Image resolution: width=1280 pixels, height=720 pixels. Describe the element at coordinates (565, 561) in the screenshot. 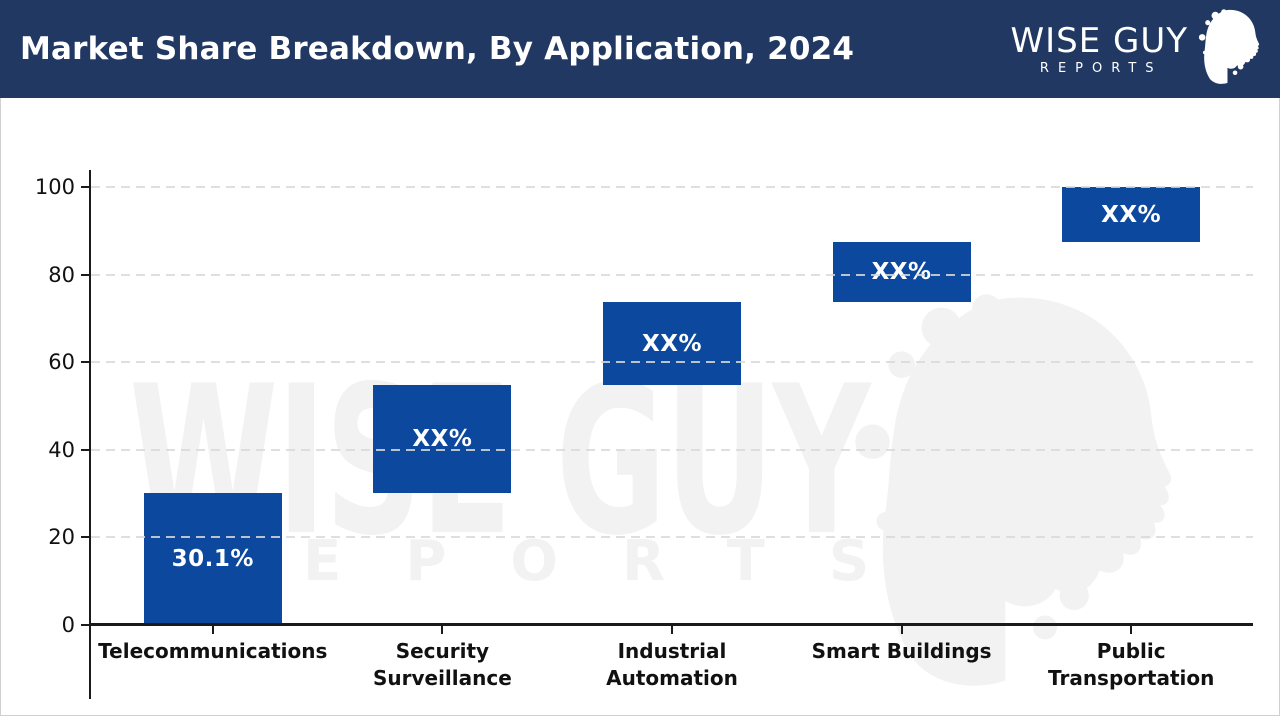

I see `watermark-text-sub: REPORTS` at that location.